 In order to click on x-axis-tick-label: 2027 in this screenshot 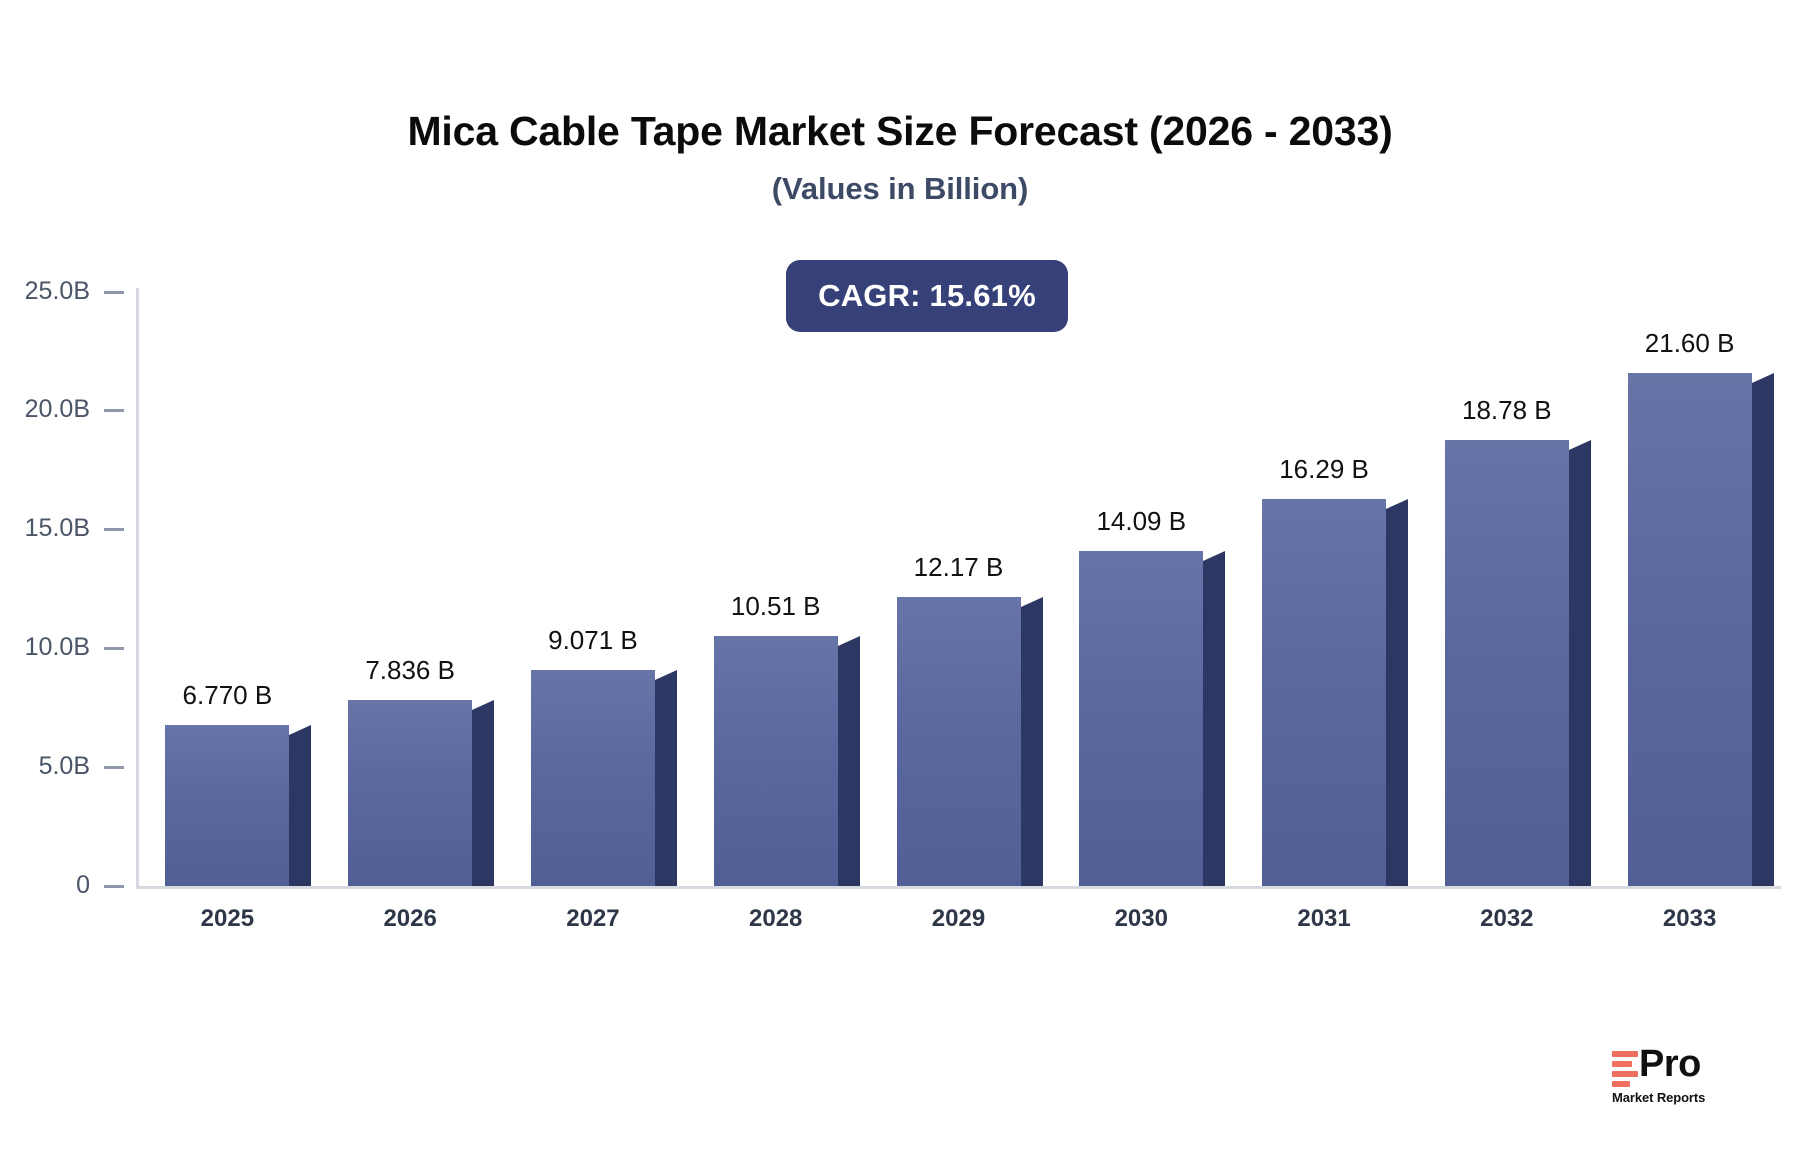, I will do `click(593, 918)`.